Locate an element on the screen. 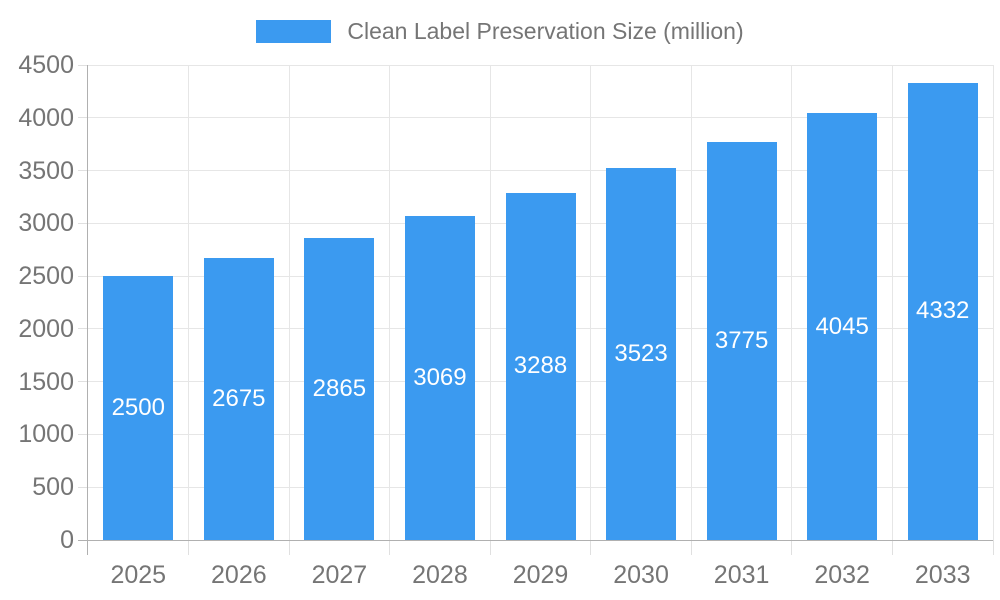  bar-value-label: 3288 is located at coordinates (540, 366).